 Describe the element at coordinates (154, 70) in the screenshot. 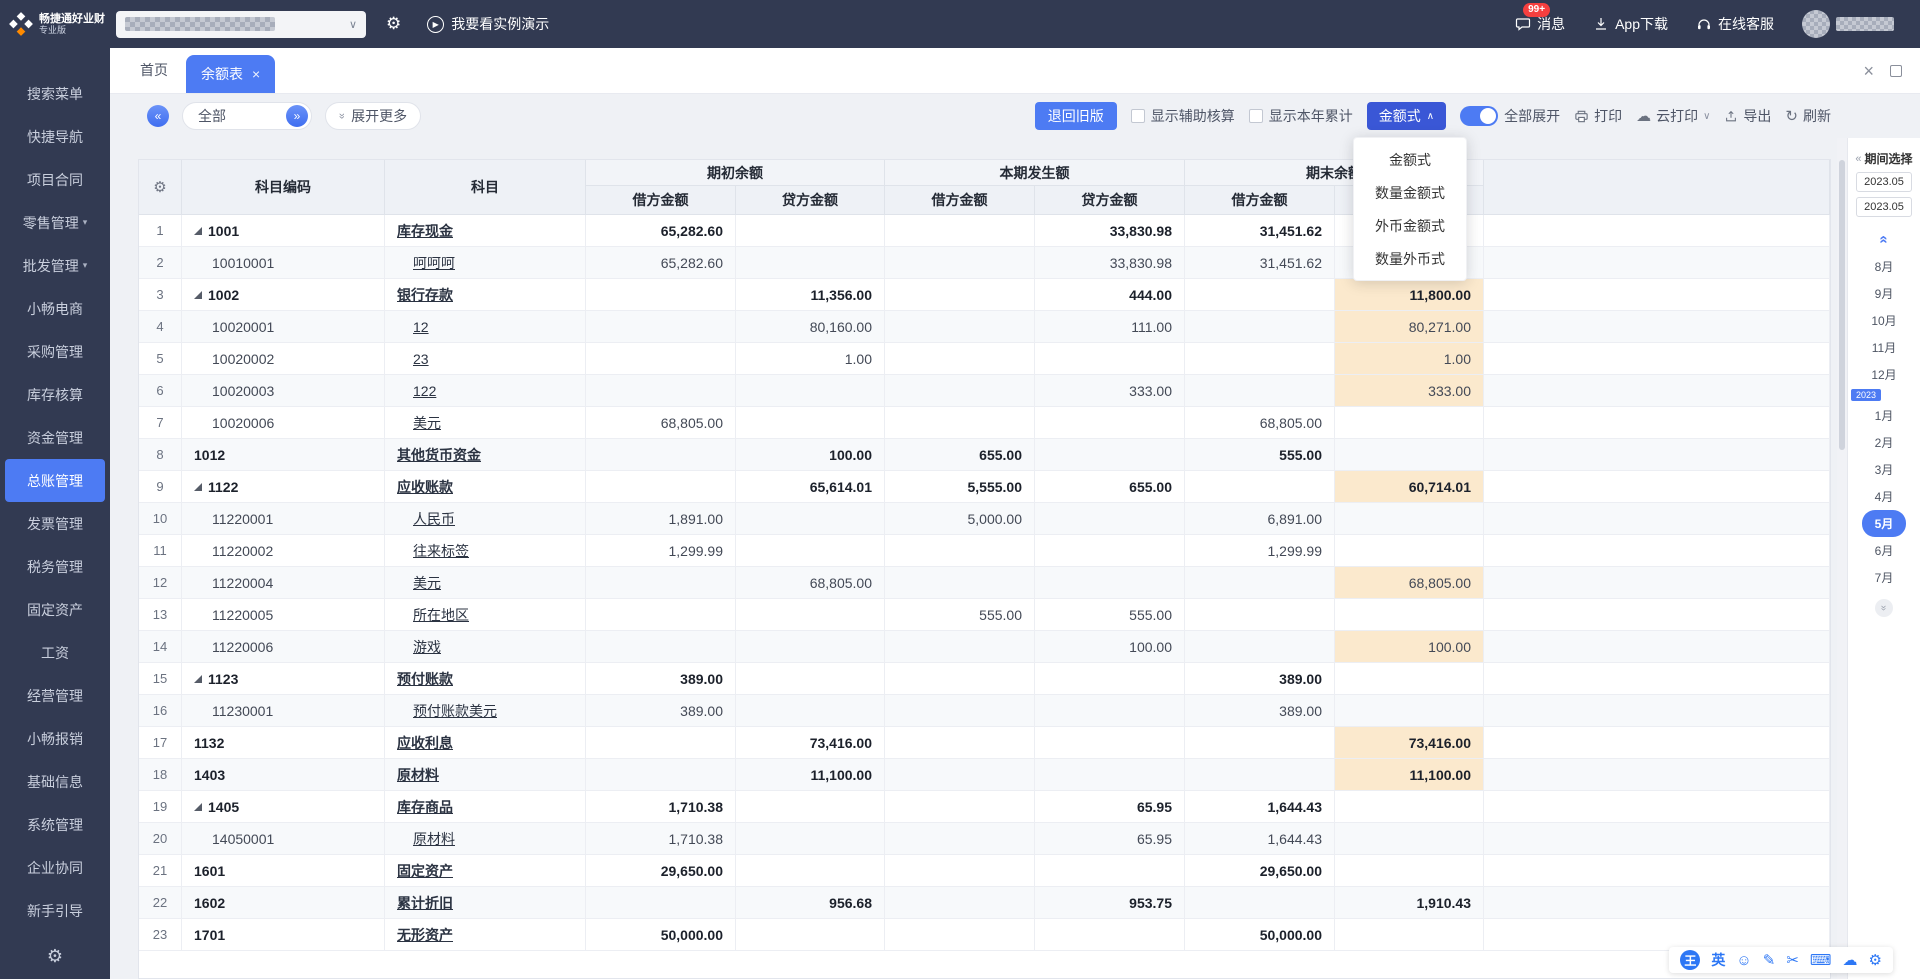

I see `tab-home: 首页` at that location.